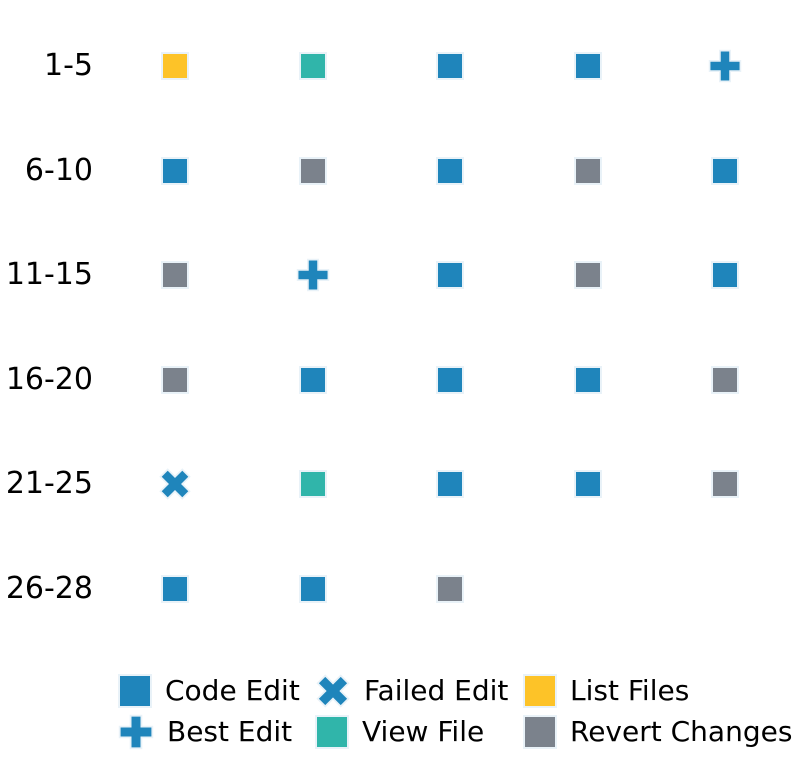  What do you see at coordinates (423, 731) in the screenshot?
I see `legend-label: View File` at bounding box center [423, 731].